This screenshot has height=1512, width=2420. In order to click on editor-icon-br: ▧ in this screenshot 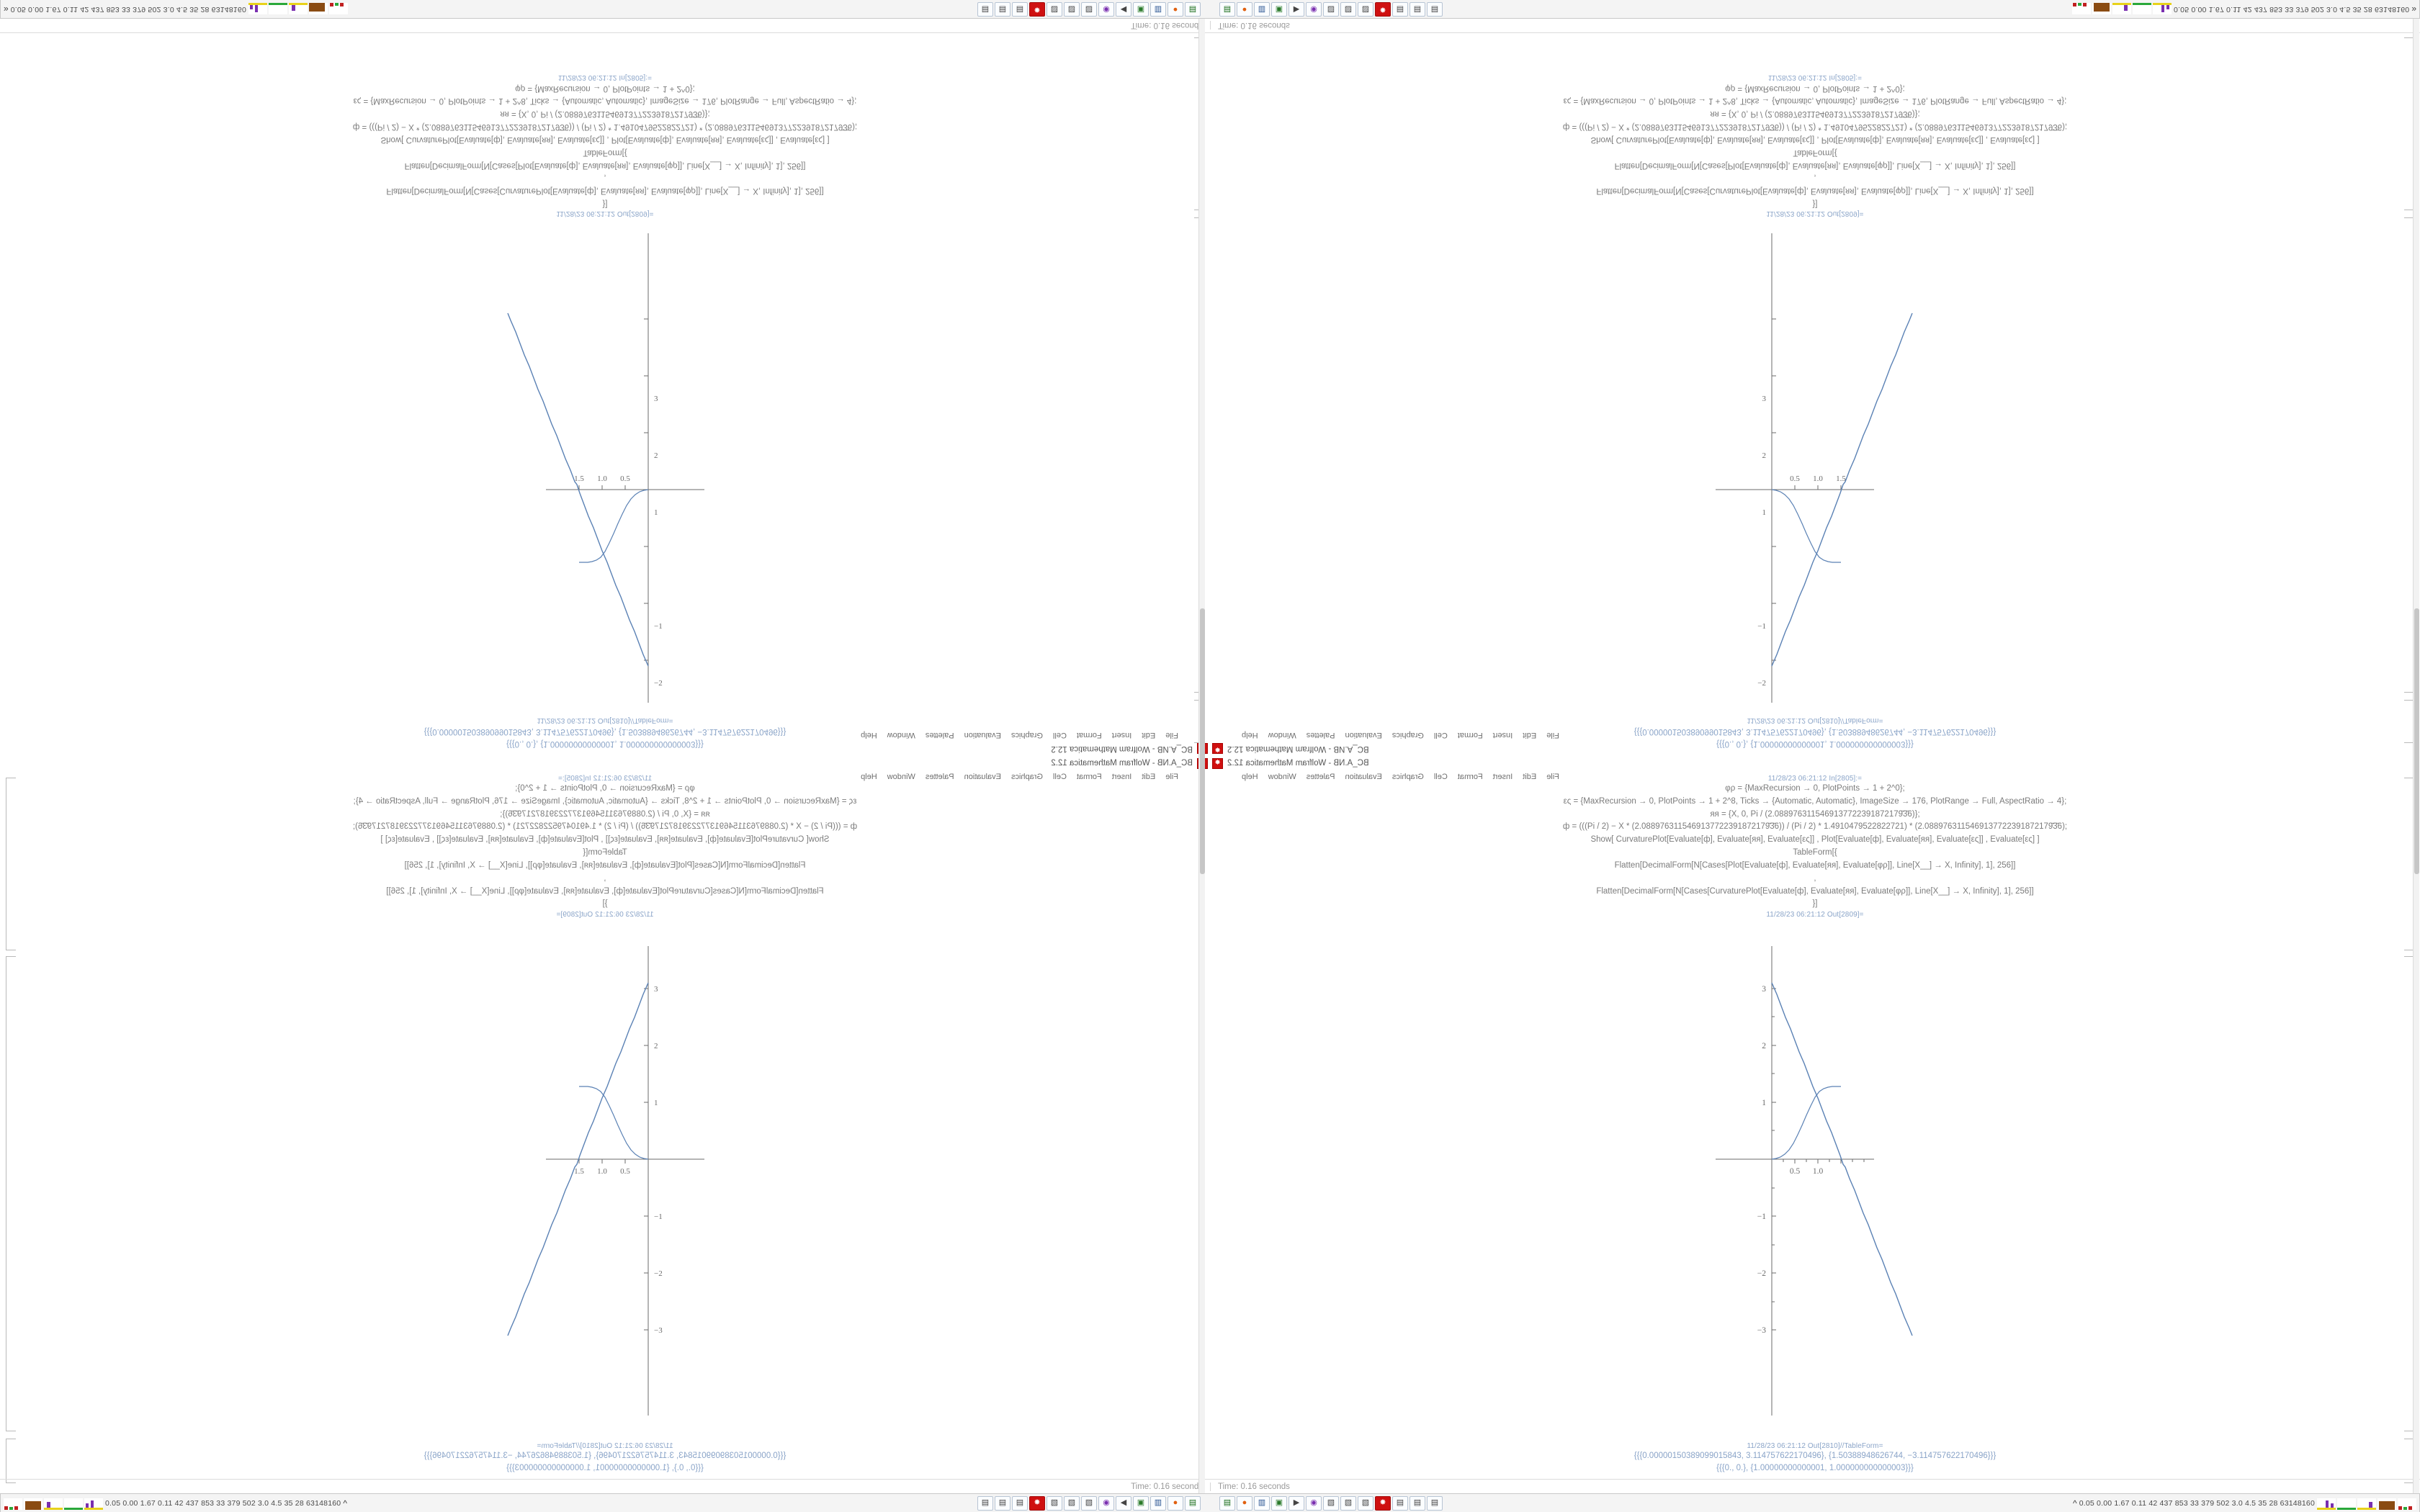, I will do `click(1365, 1503)`.